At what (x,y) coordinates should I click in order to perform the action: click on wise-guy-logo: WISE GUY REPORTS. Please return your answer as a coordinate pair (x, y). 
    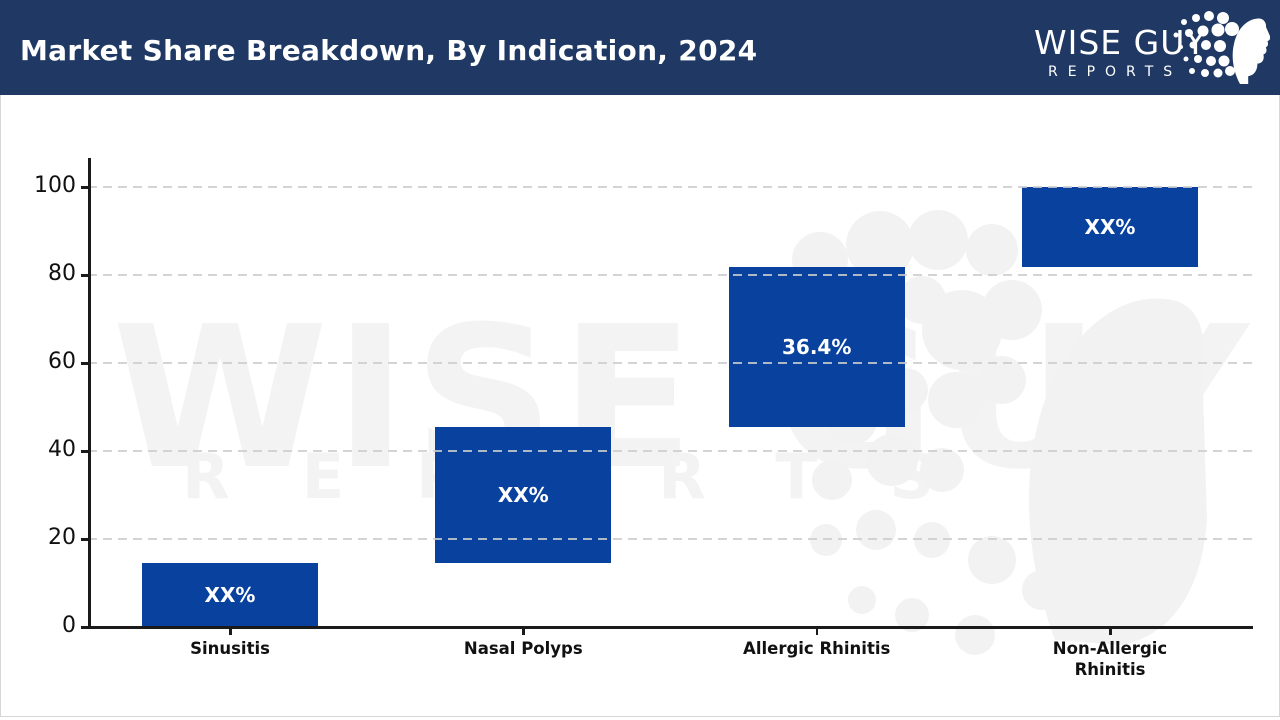
    Looking at the image, I should click on (1148, 48).